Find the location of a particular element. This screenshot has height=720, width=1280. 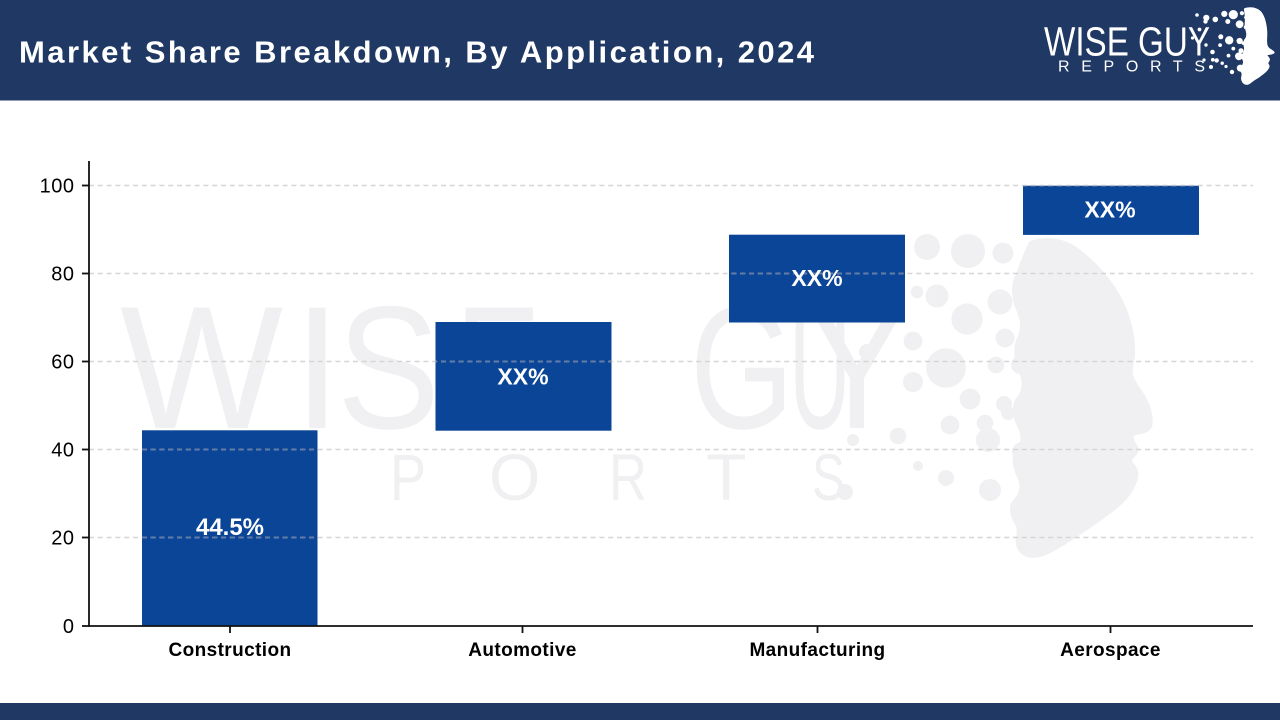

svg-text: Automotive is located at coordinates (522, 650).